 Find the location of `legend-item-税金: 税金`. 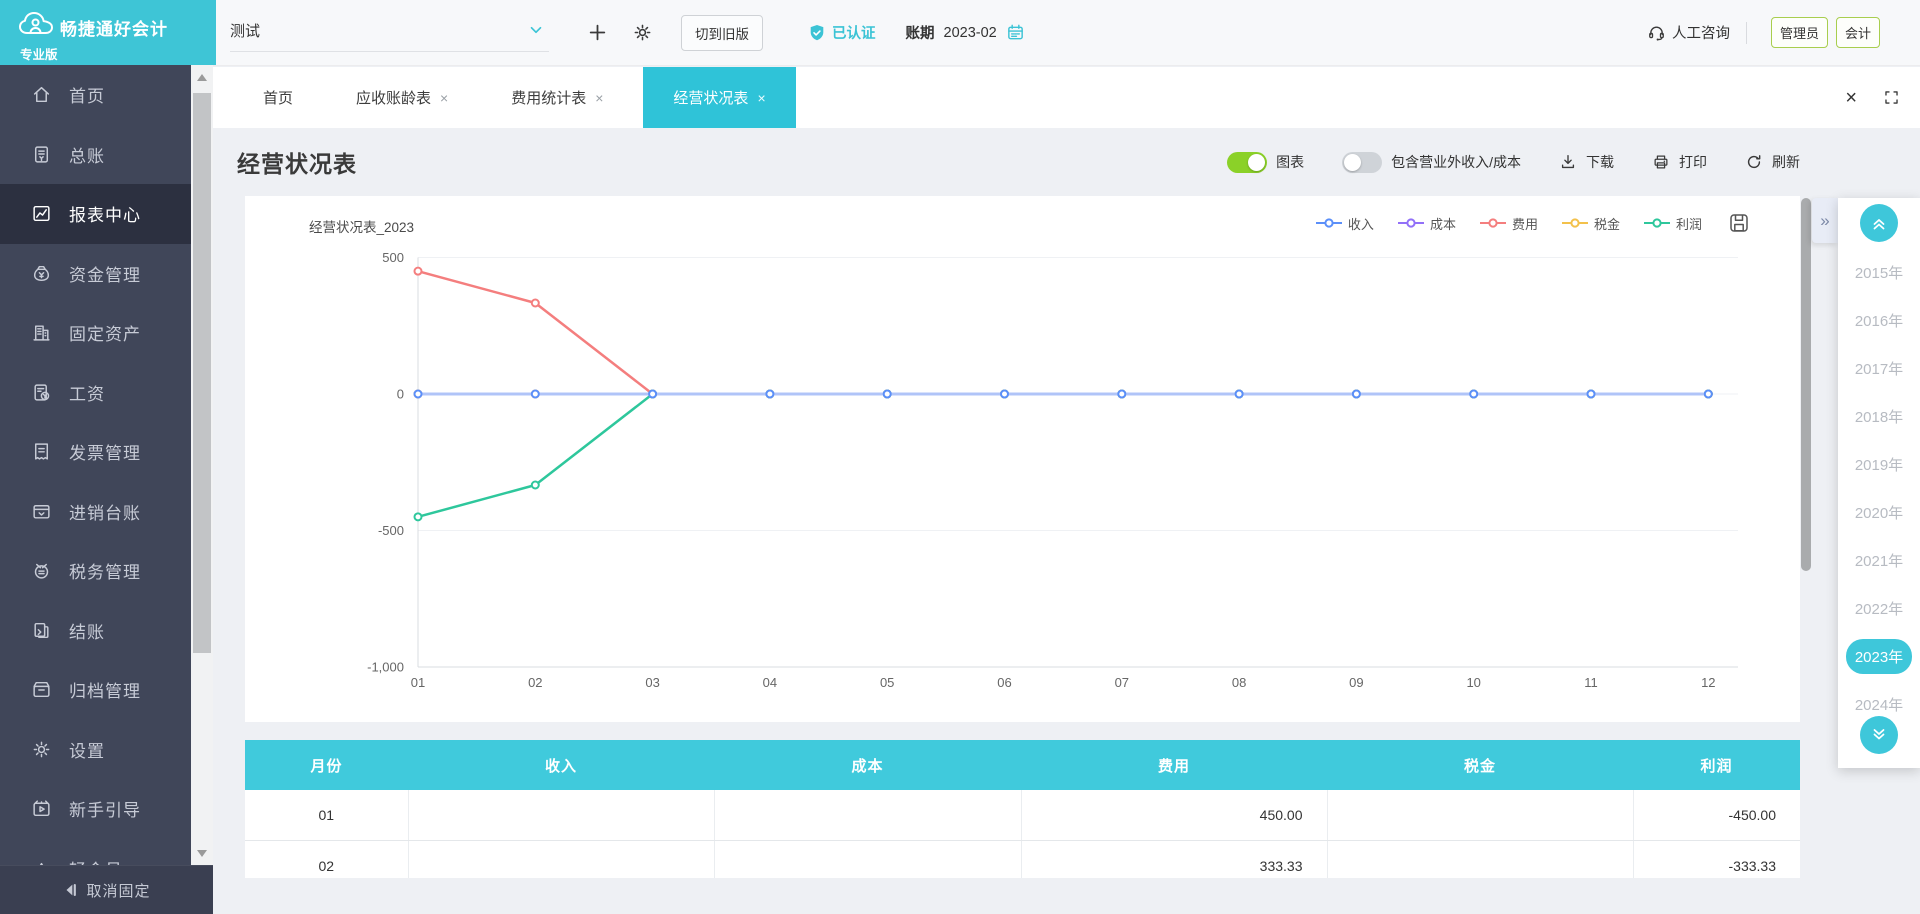

legend-item-税金: 税金 is located at coordinates (1590, 223).